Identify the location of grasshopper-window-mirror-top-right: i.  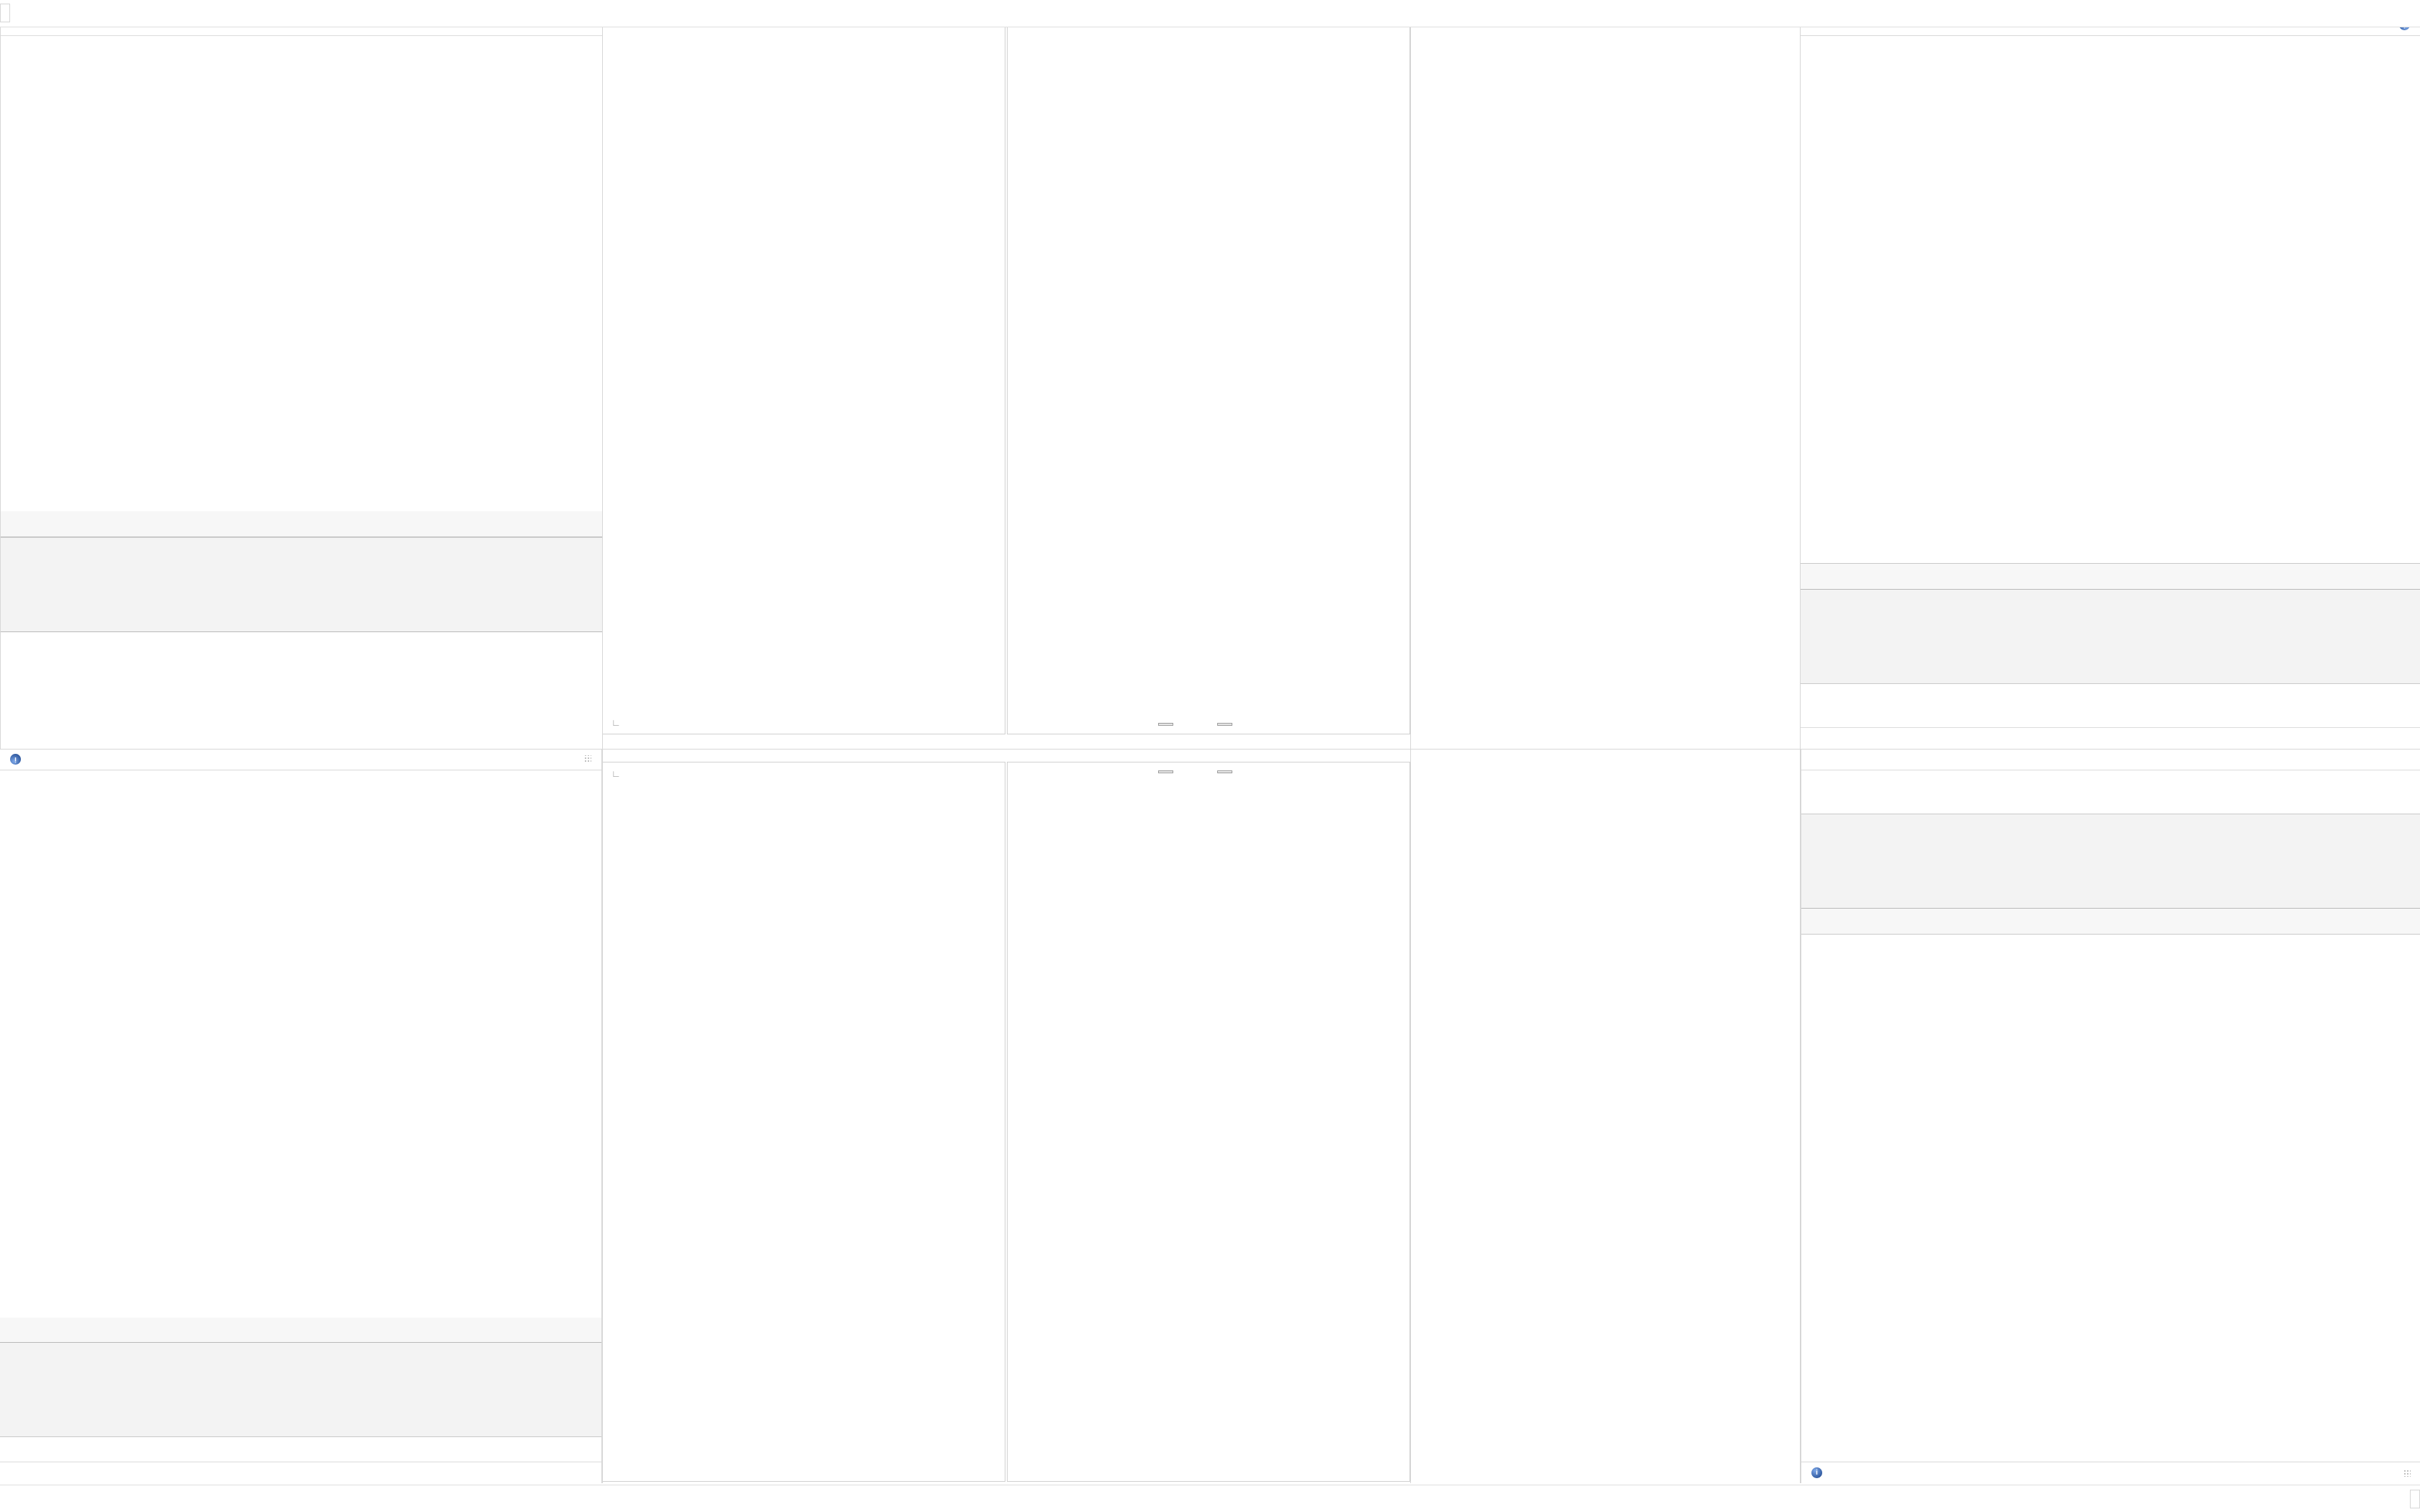
(2110, 381).